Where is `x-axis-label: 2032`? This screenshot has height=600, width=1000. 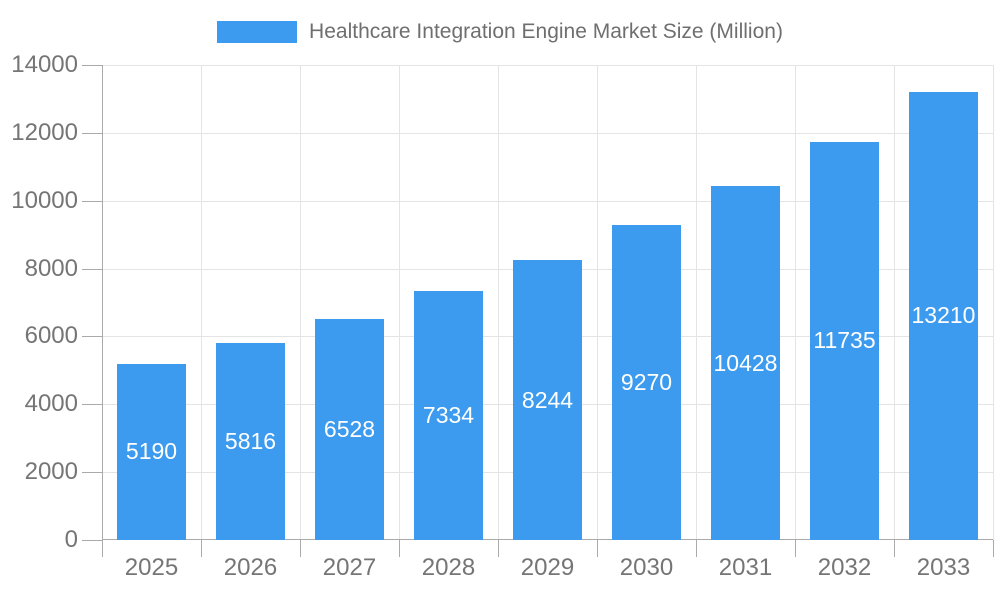 x-axis-label: 2032 is located at coordinates (844, 567).